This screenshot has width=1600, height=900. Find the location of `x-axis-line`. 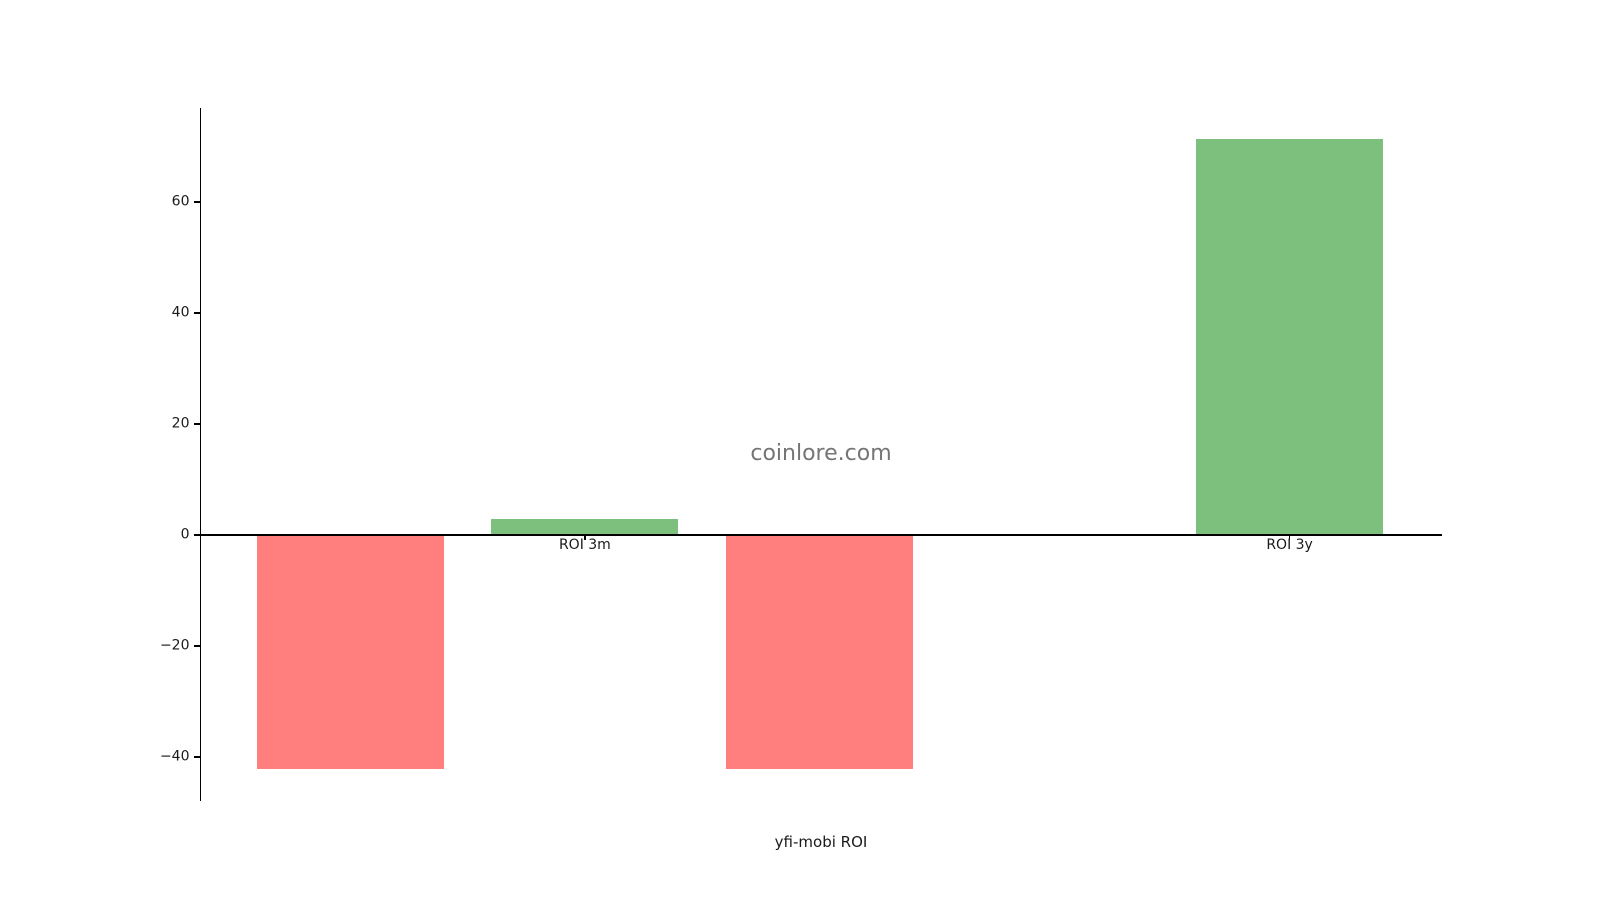

x-axis-line is located at coordinates (820, 535).